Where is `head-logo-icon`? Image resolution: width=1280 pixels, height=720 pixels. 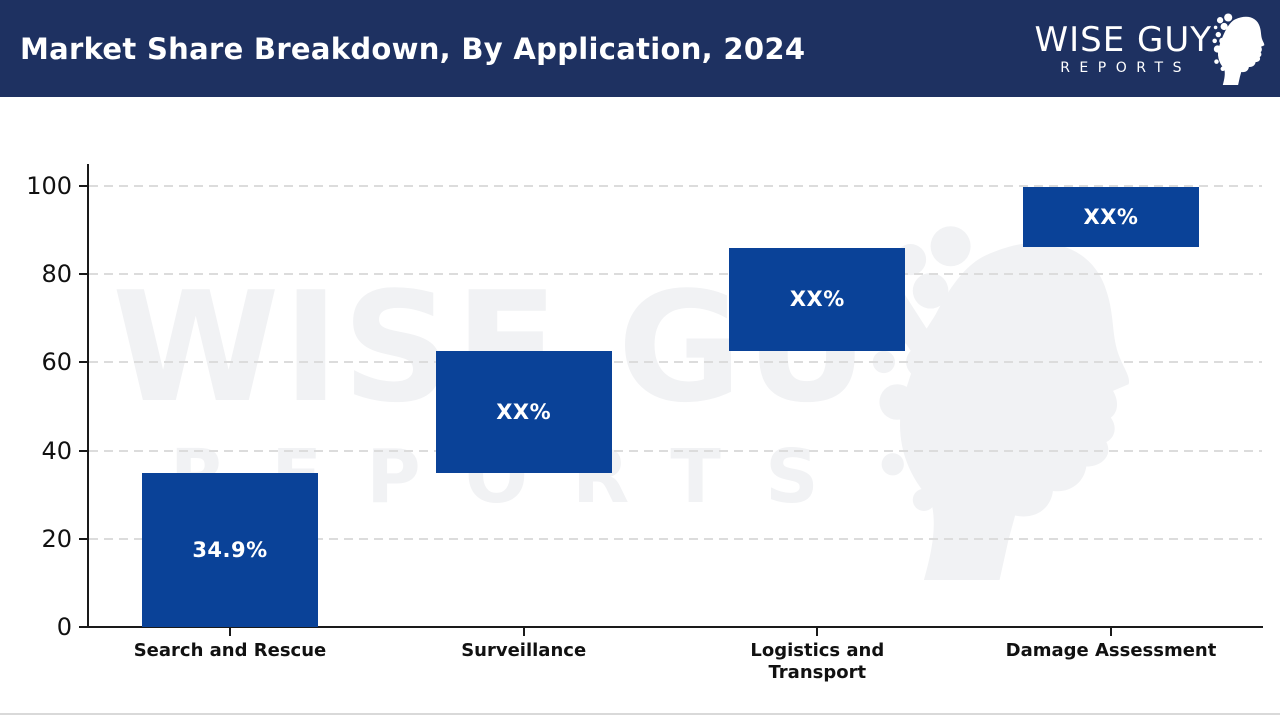
head-logo-icon is located at coordinates (1238, 48).